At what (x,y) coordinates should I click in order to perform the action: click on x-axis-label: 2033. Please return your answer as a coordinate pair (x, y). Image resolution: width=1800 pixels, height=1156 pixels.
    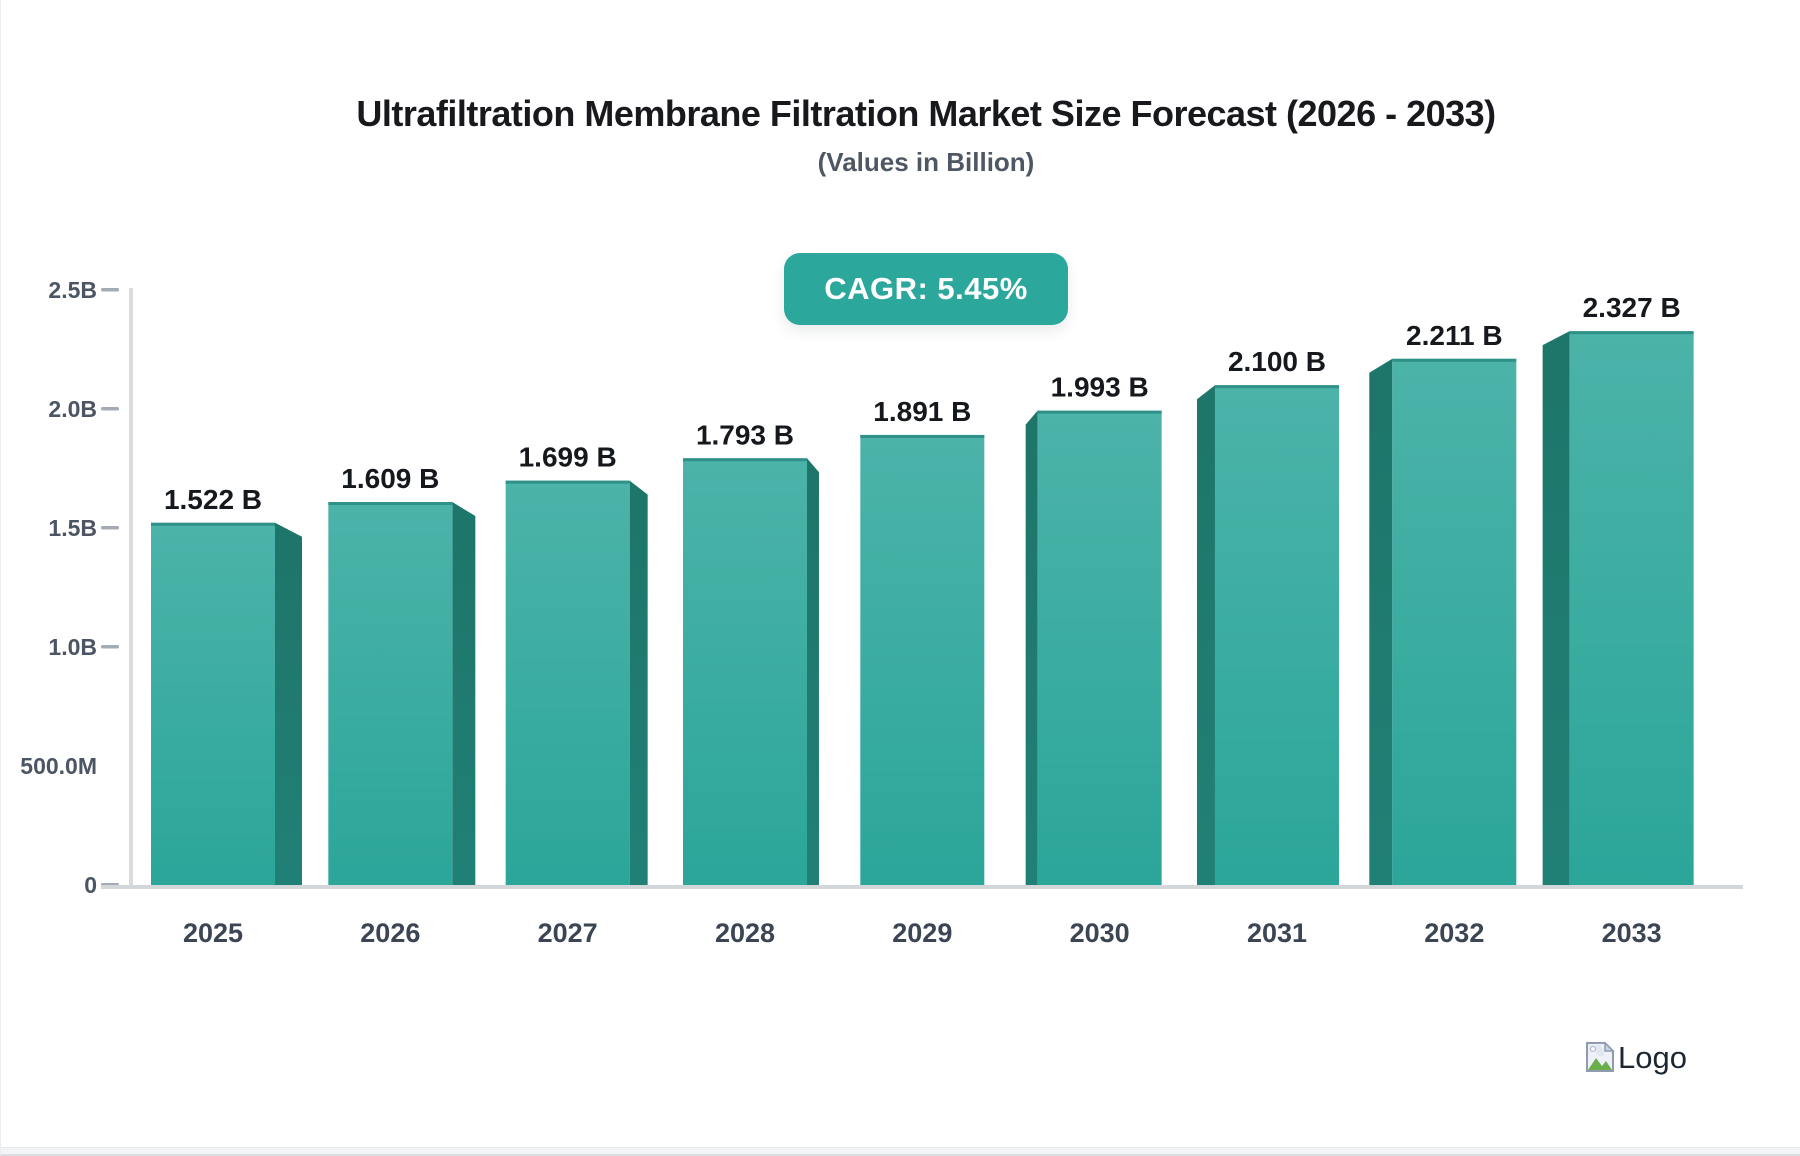
    Looking at the image, I should click on (1632, 933).